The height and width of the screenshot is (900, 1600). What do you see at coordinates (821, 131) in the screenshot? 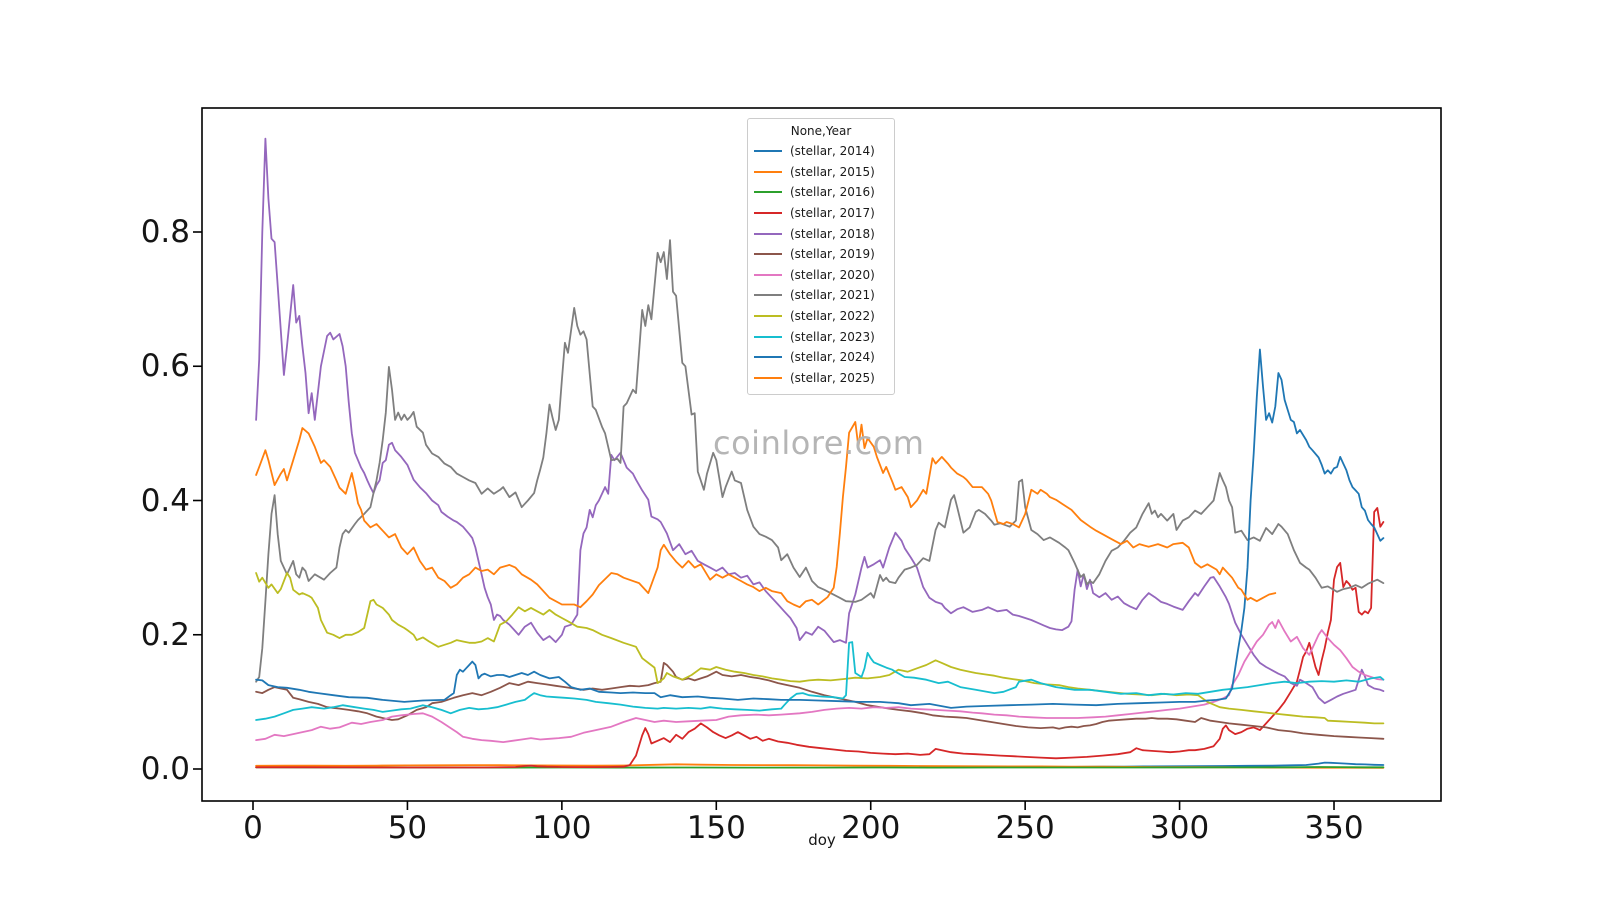
I see `legend-title: None,Year` at bounding box center [821, 131].